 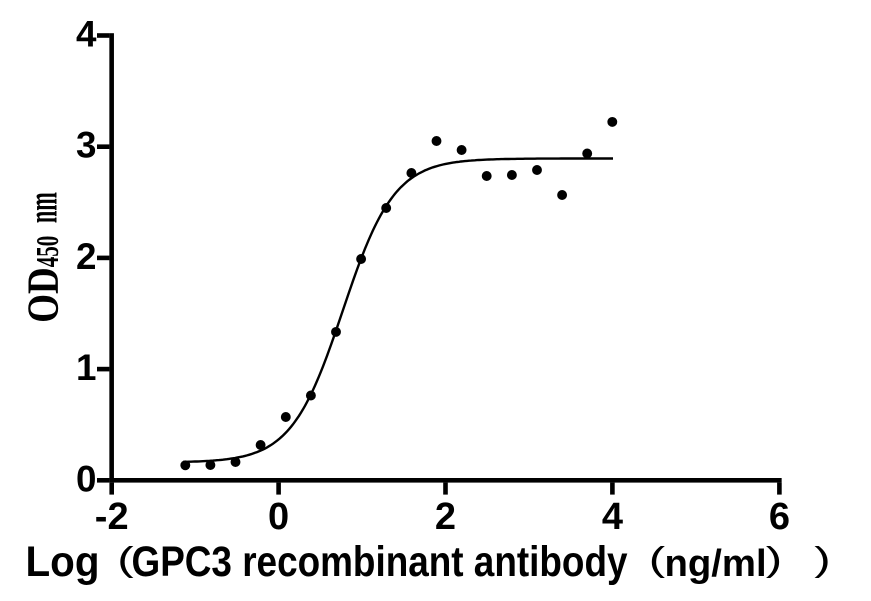 I want to click on svg-text: ng/ml, so click(x=716, y=563).